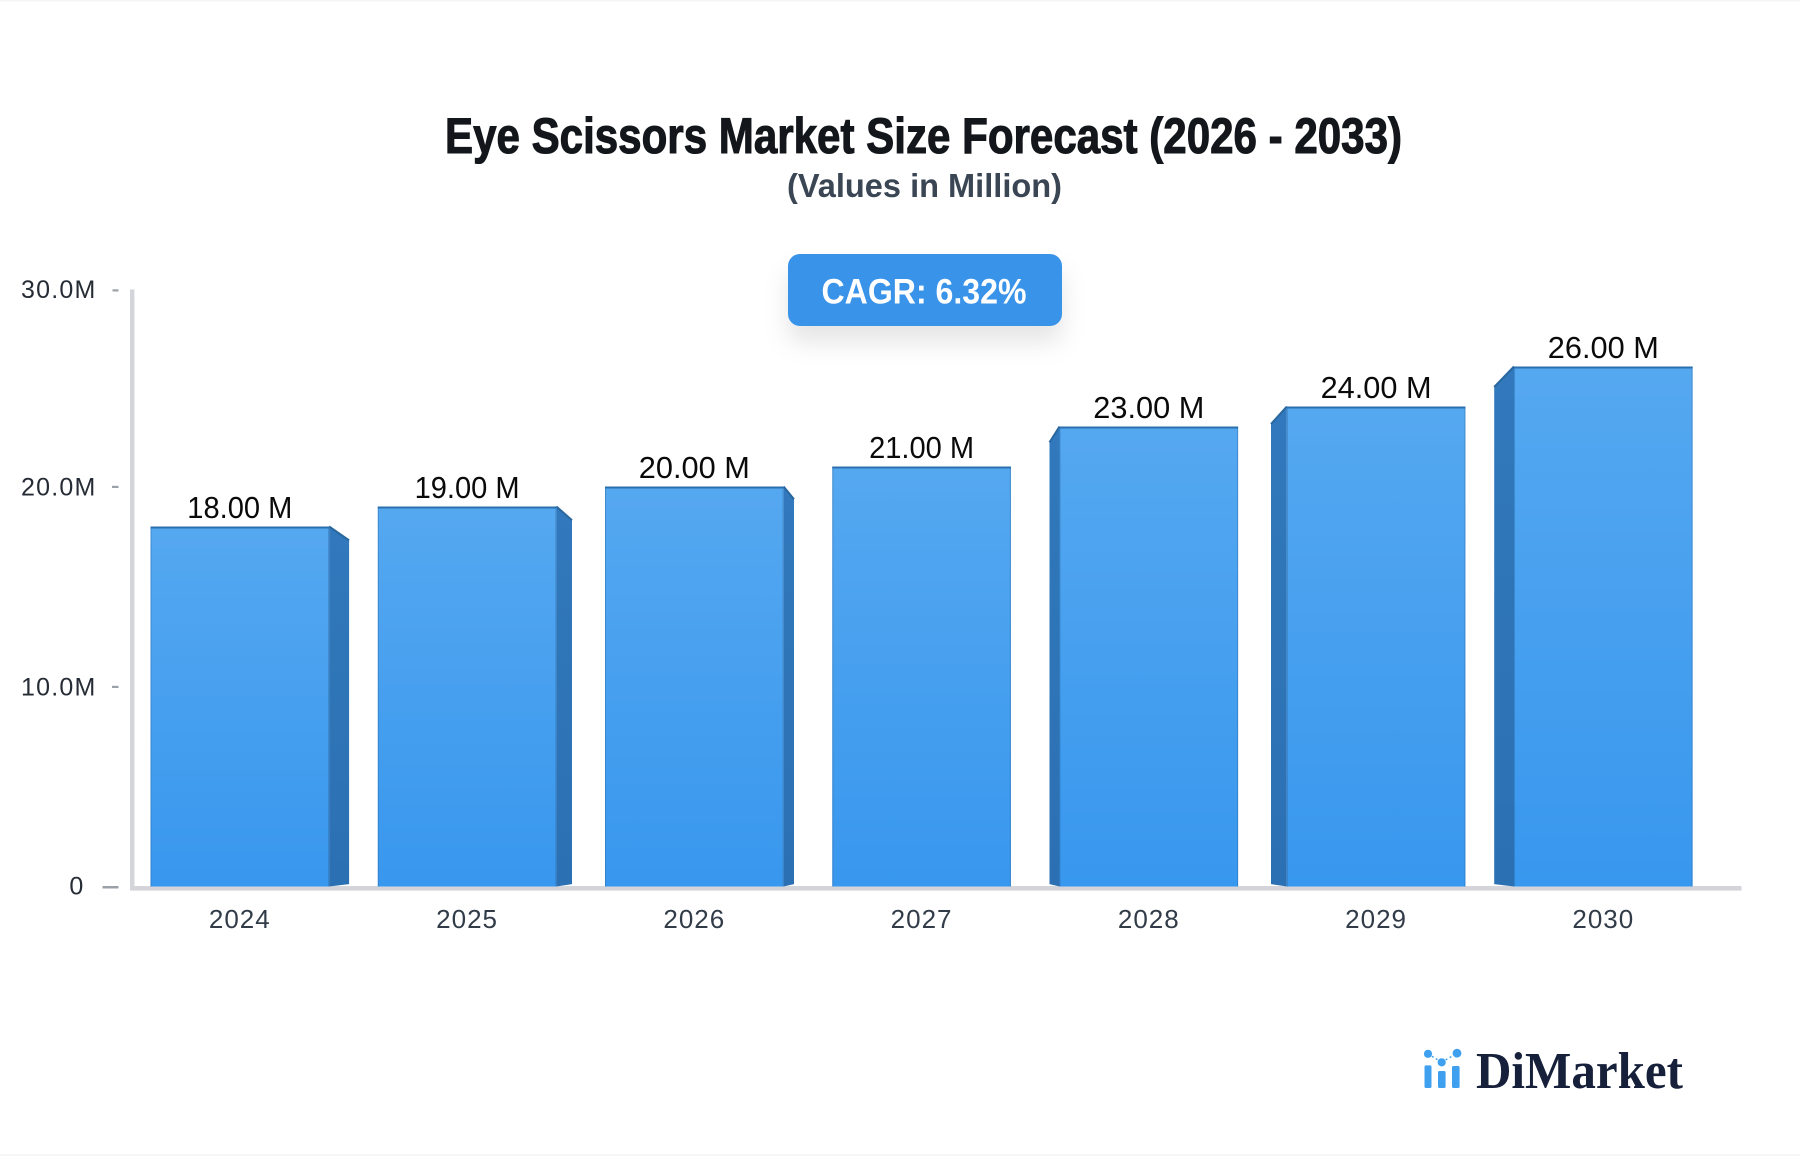 This screenshot has height=1156, width=1800. I want to click on svg-text: 23.00 M, so click(1148, 407).